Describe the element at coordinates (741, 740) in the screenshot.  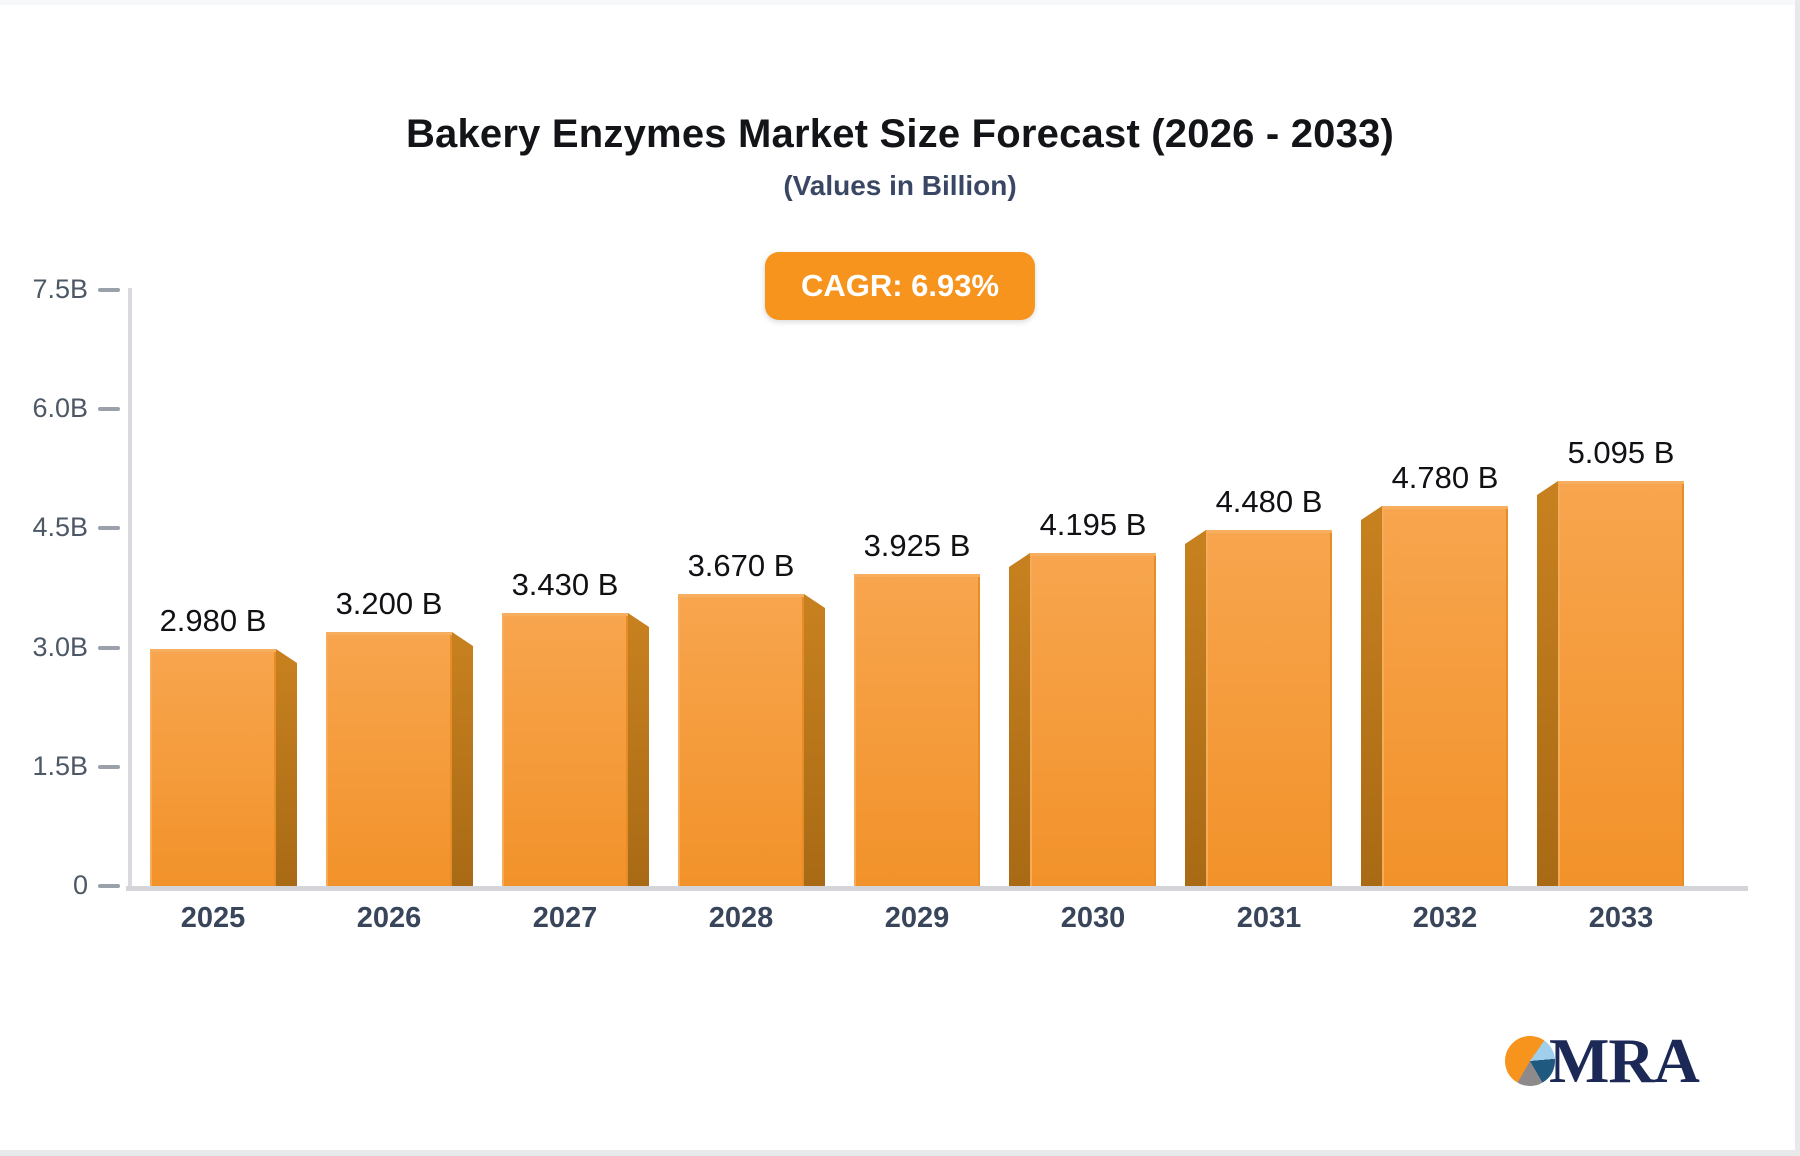
I see `bar-2028` at that location.